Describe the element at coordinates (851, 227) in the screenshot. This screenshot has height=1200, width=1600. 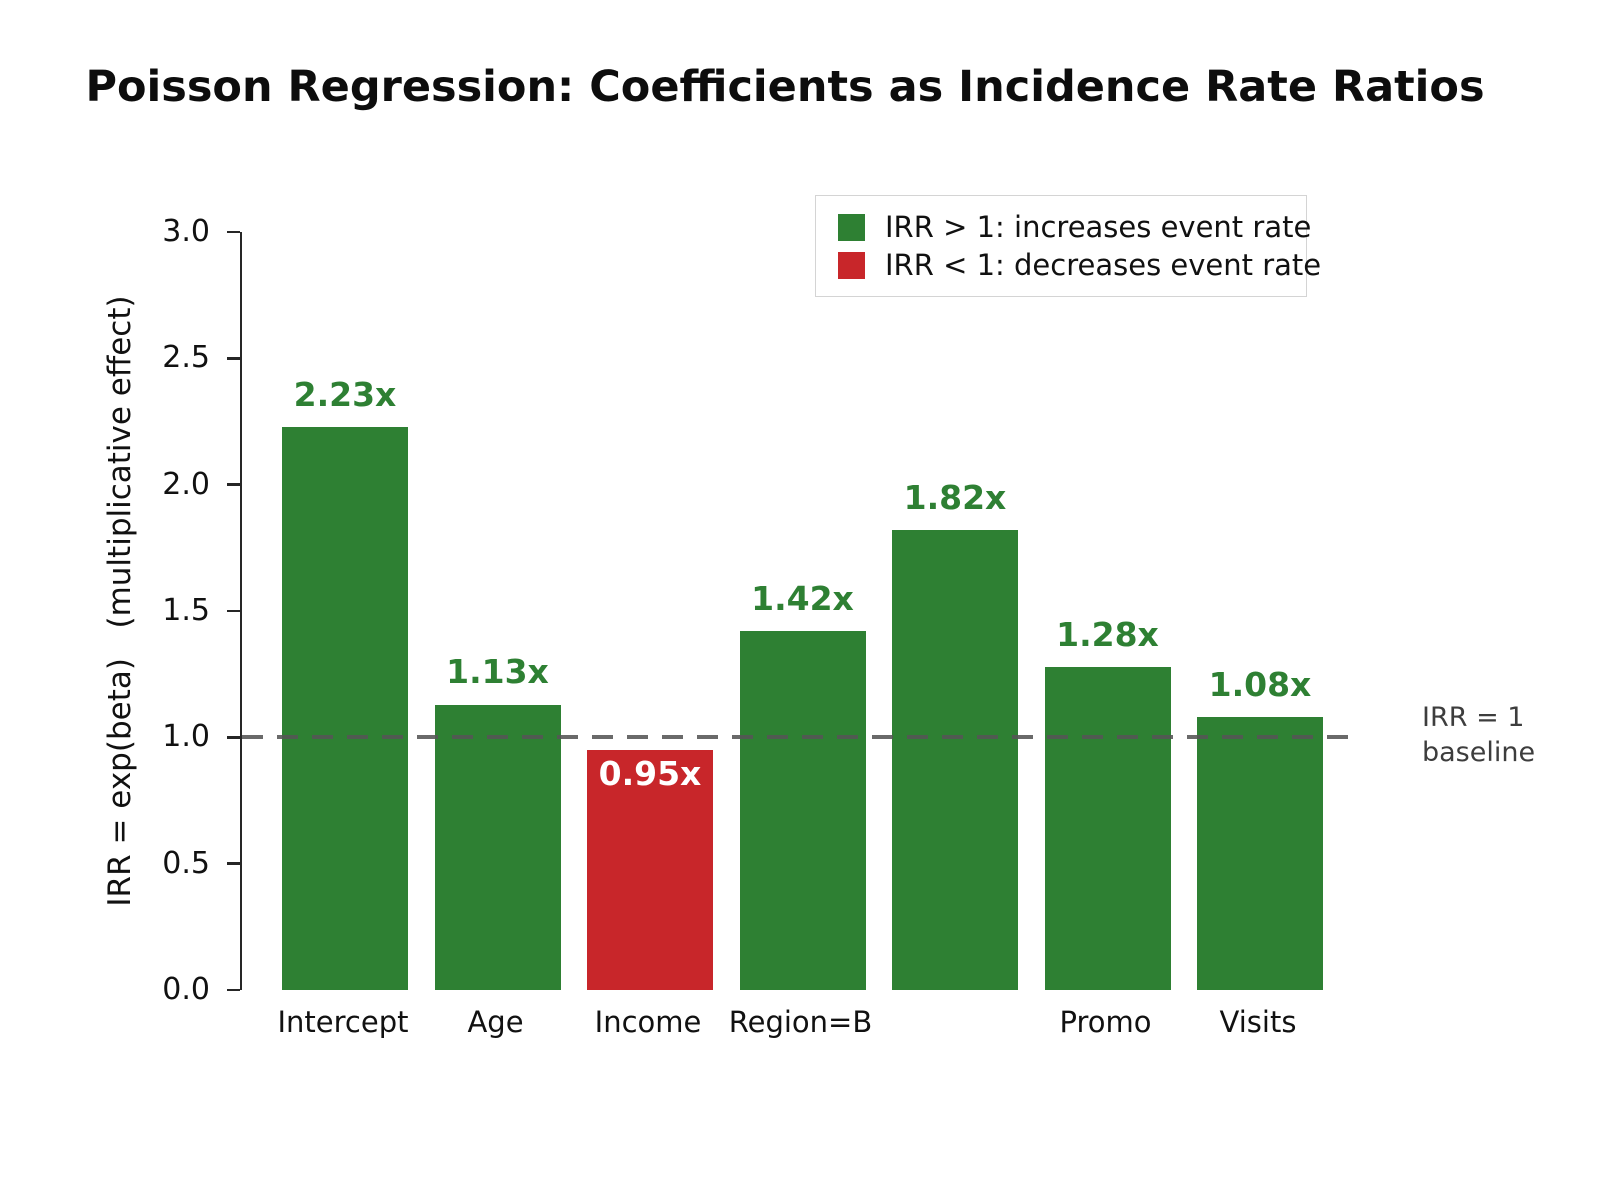
I see `green-swatch-icon` at that location.